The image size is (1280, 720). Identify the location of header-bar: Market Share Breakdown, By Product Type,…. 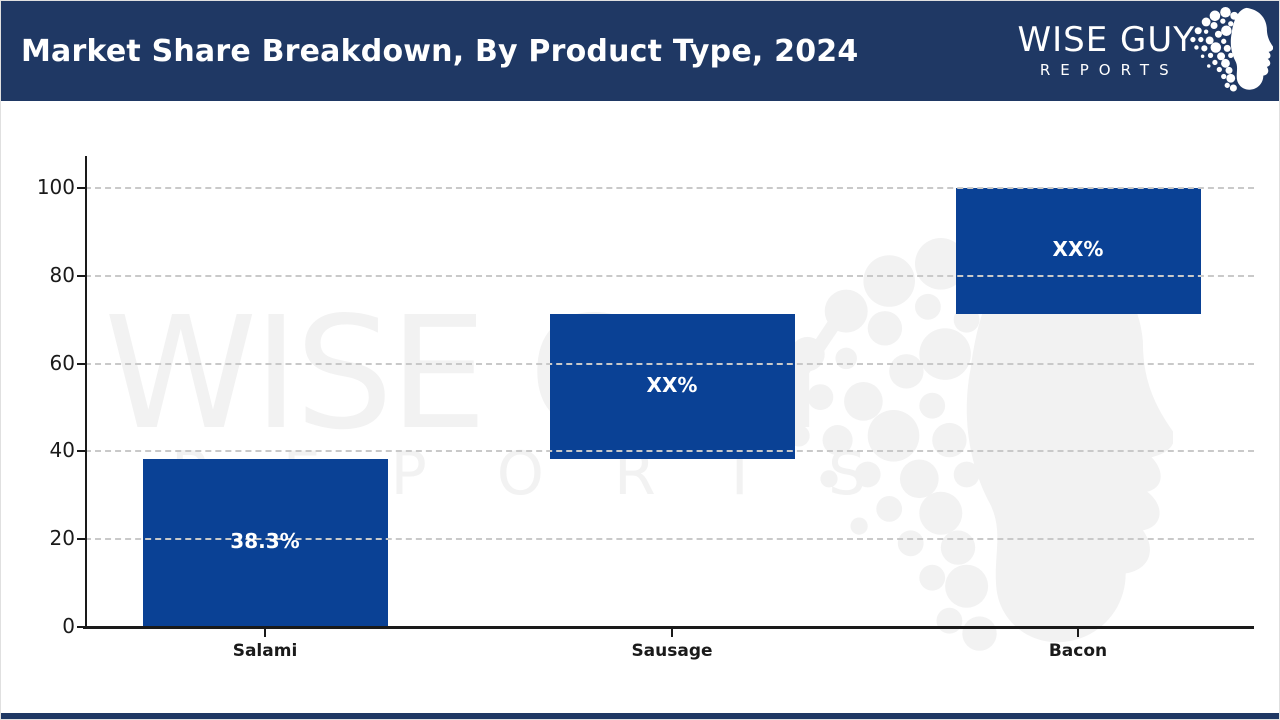
(640, 51).